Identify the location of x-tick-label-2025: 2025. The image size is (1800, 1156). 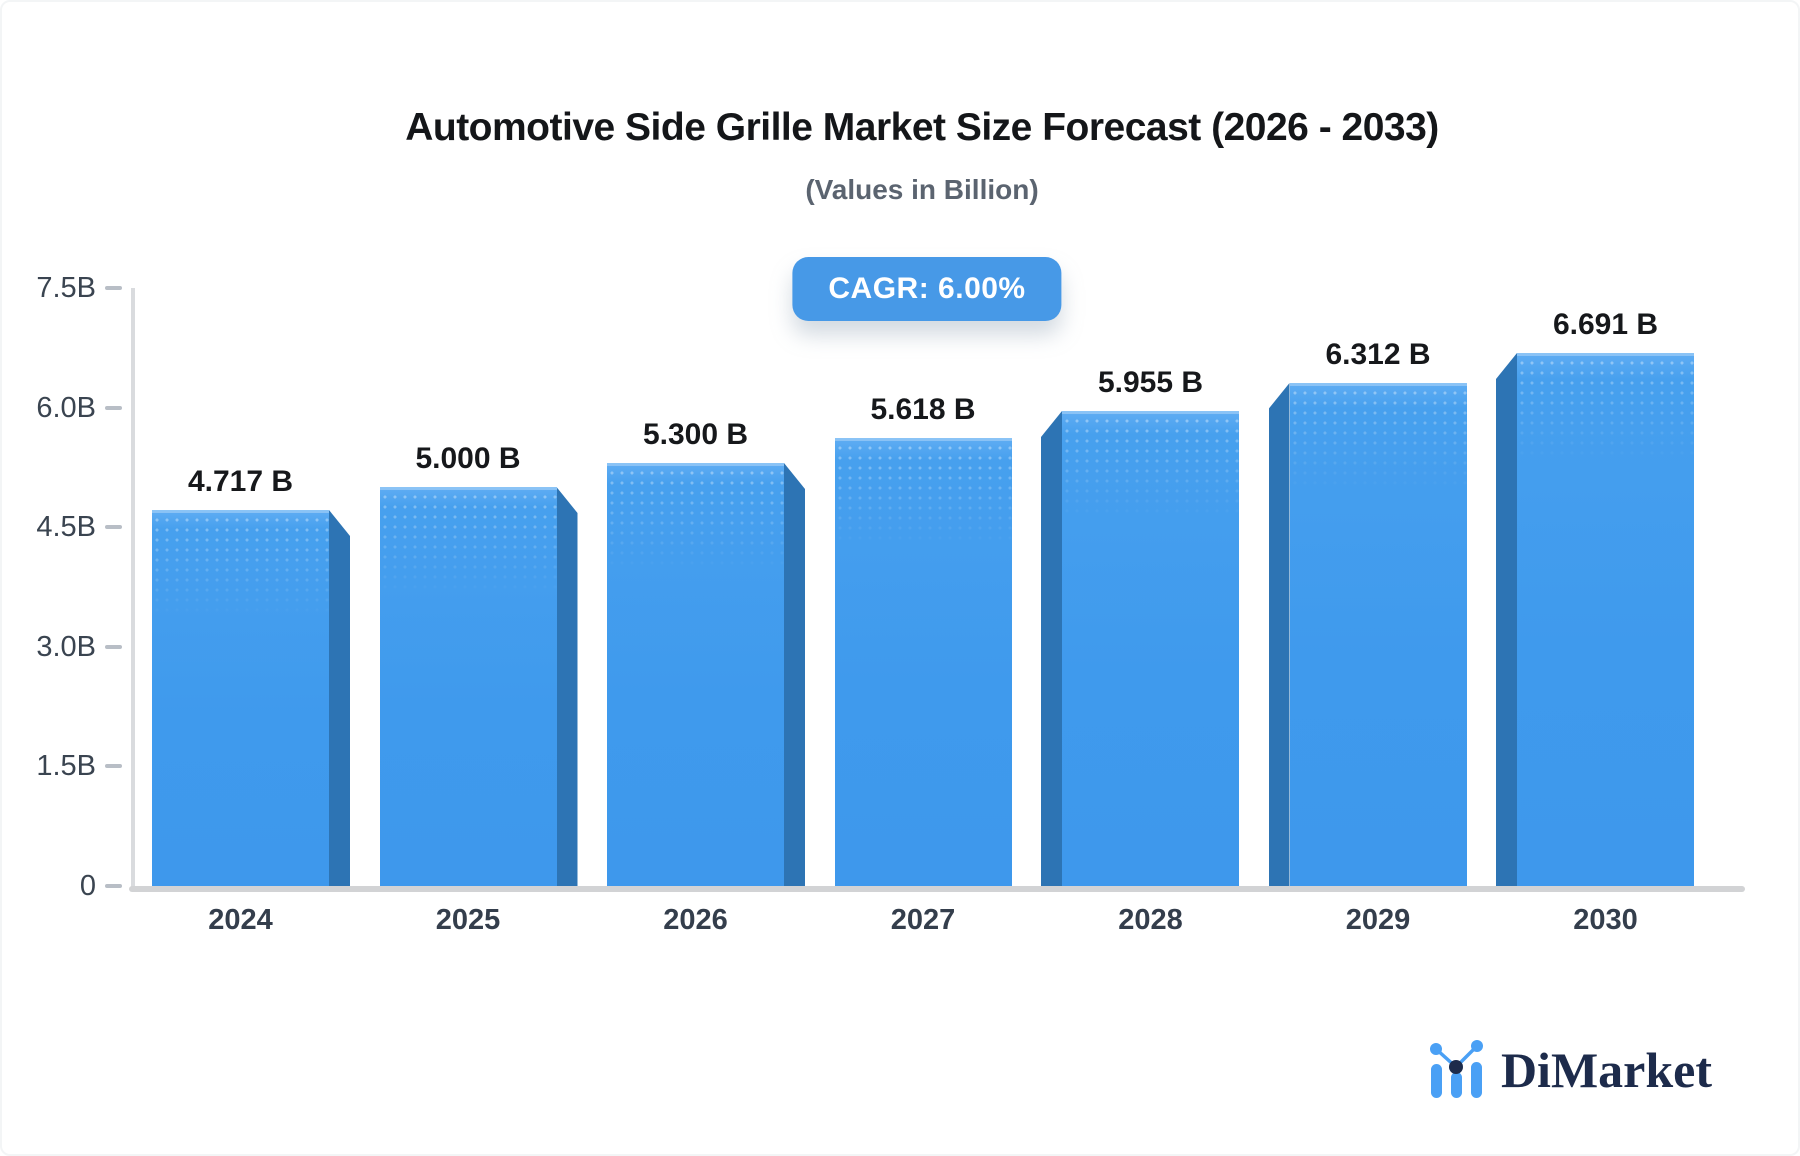
(468, 920).